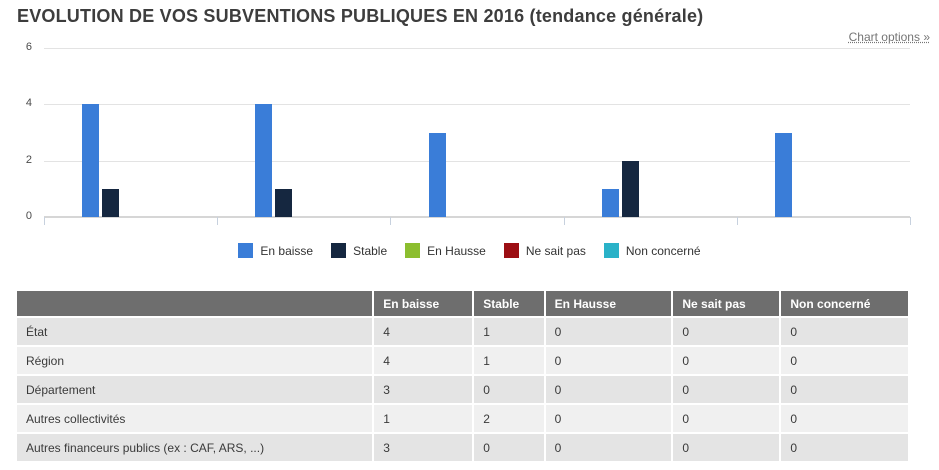 This screenshot has height=470, width=939. Describe the element at coordinates (370, 250) in the screenshot. I see `legend-label: Stable` at that location.